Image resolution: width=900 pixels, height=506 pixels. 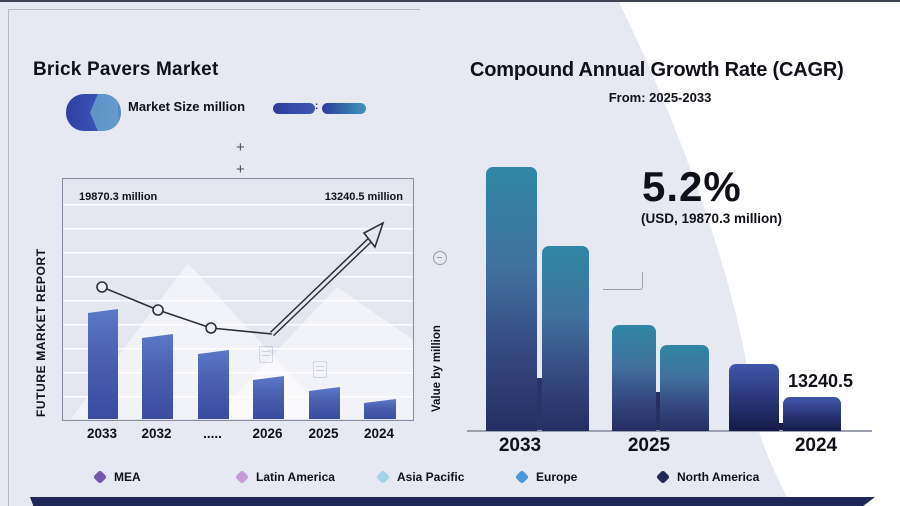 I want to click on legend-item-mea: MEA, so click(x=116, y=477).